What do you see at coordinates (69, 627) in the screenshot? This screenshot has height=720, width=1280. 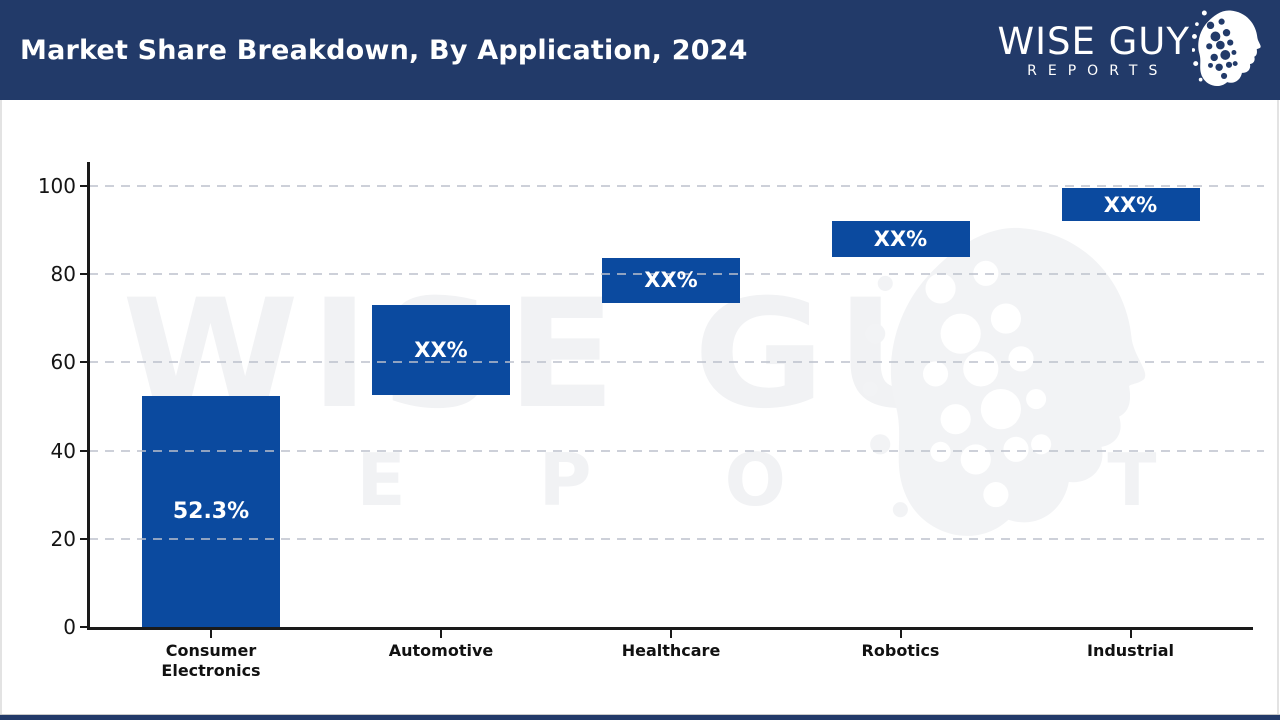 I see `y-tick-label: 0` at bounding box center [69, 627].